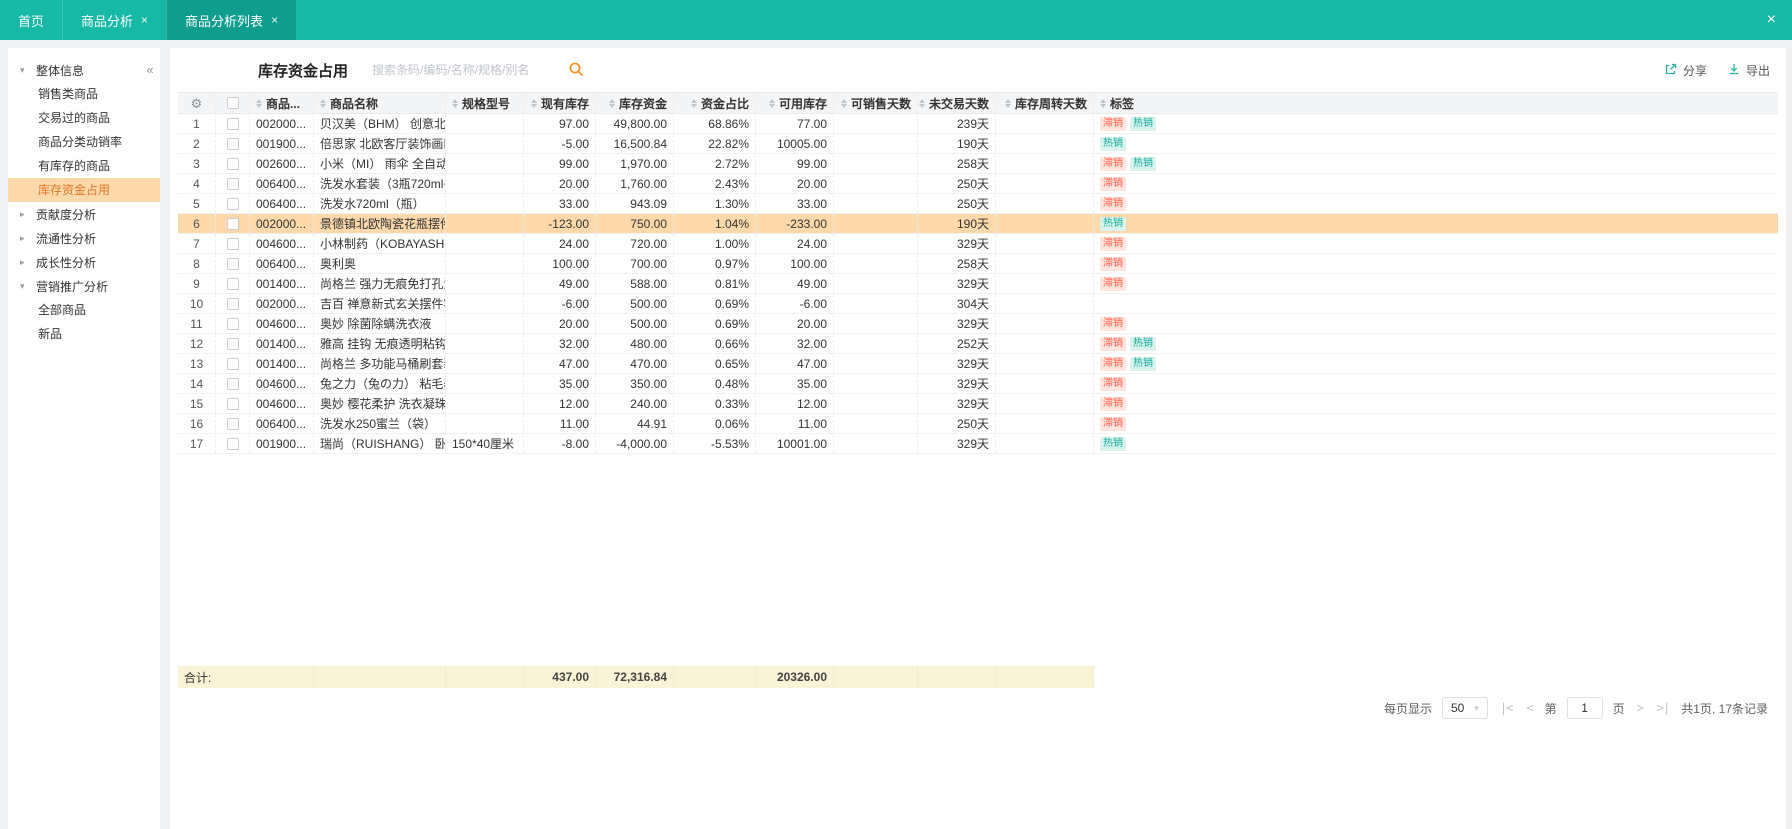  I want to click on tab-product-analysis-list: 商品分析列表 ×, so click(231, 20).